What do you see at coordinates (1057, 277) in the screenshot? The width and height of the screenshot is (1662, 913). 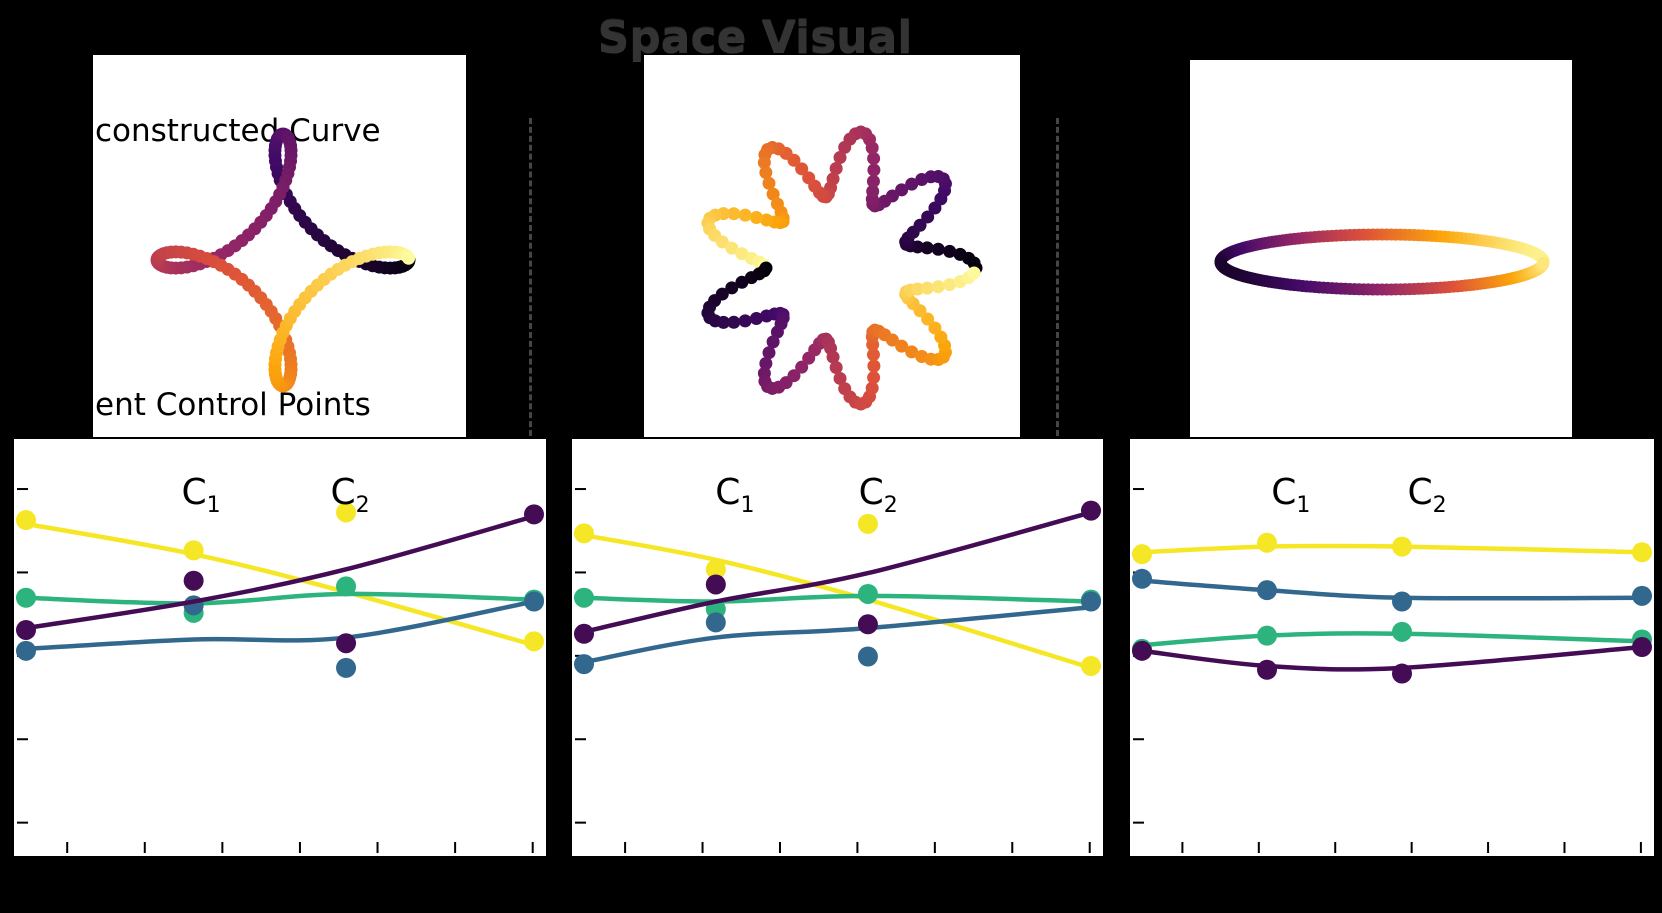 I see `column-separator-right` at bounding box center [1057, 277].